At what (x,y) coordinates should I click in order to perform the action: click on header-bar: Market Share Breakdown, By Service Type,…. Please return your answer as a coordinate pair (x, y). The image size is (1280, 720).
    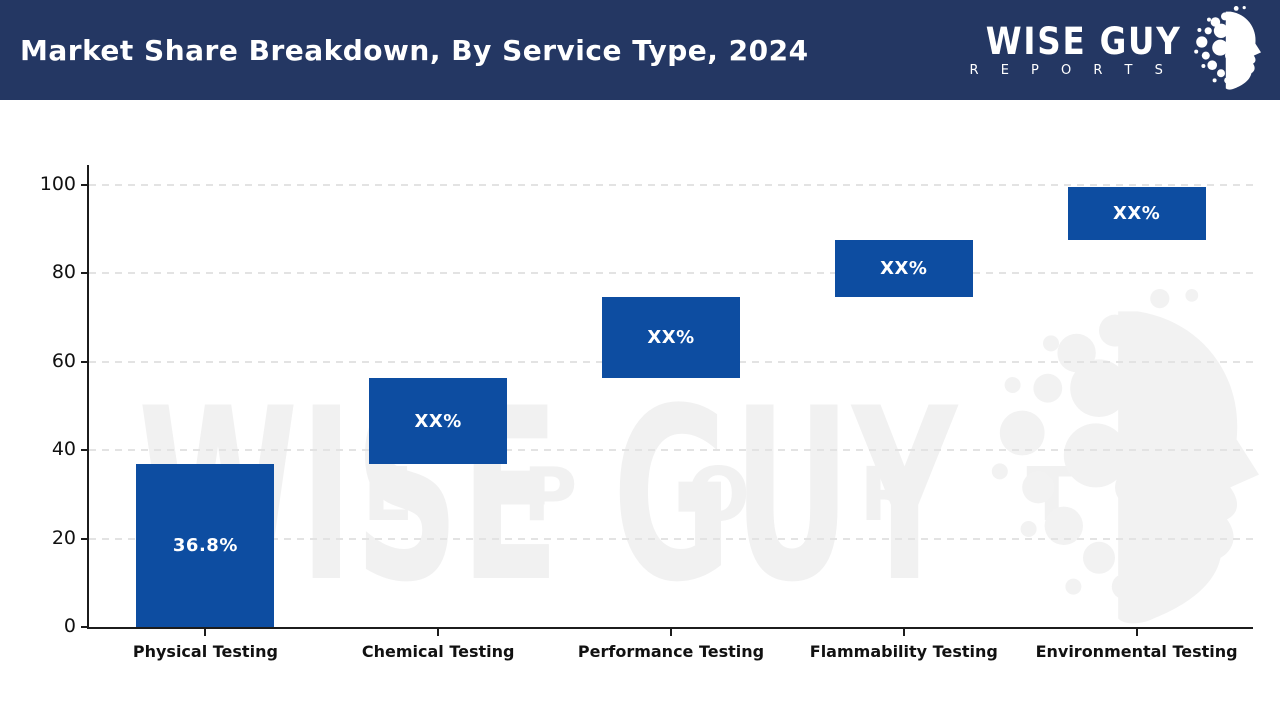
    Looking at the image, I should click on (640, 50).